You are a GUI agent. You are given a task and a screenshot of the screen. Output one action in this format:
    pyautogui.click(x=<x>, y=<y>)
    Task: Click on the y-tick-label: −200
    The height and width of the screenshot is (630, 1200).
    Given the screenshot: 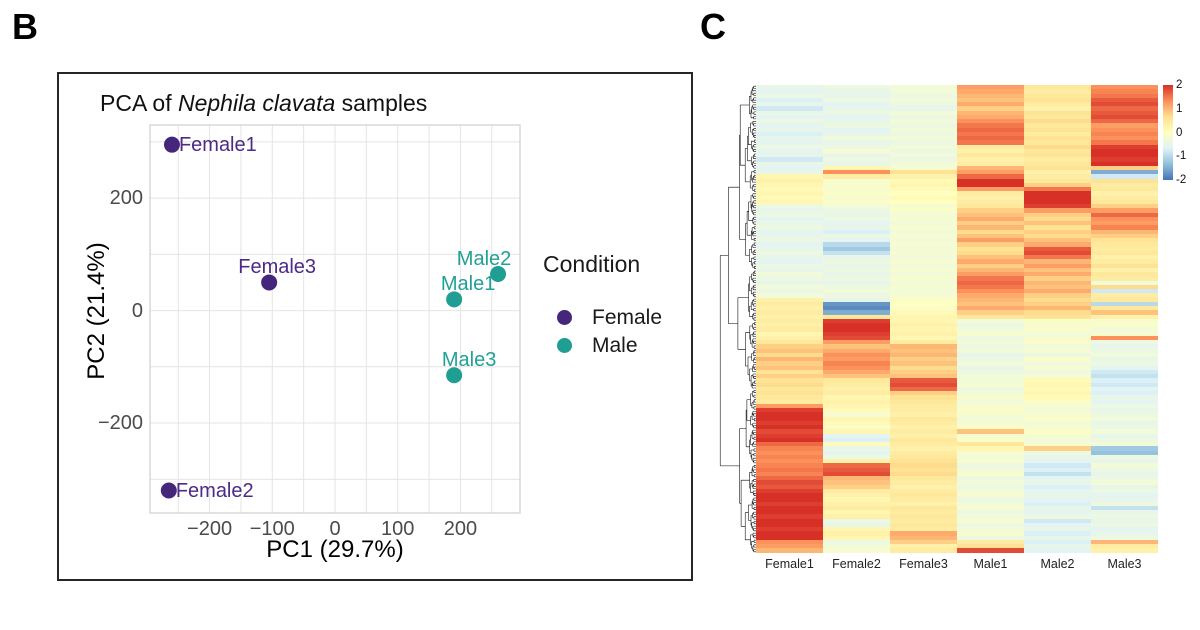 What is the action you would take?
    pyautogui.click(x=120, y=423)
    